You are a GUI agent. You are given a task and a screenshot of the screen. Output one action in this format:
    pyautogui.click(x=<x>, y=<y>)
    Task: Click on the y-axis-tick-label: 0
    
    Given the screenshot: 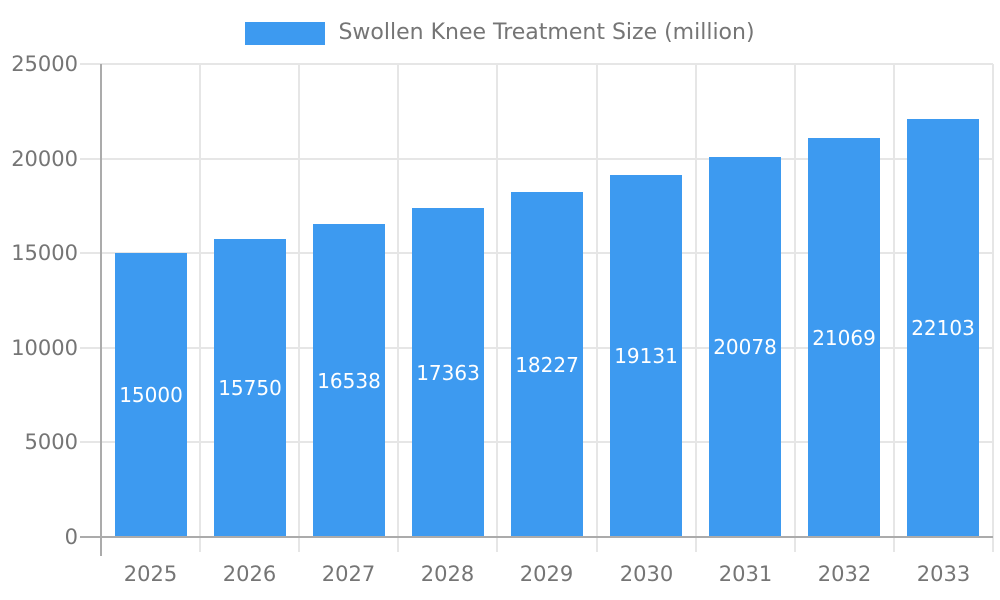 What is the action you would take?
    pyautogui.click(x=71, y=537)
    